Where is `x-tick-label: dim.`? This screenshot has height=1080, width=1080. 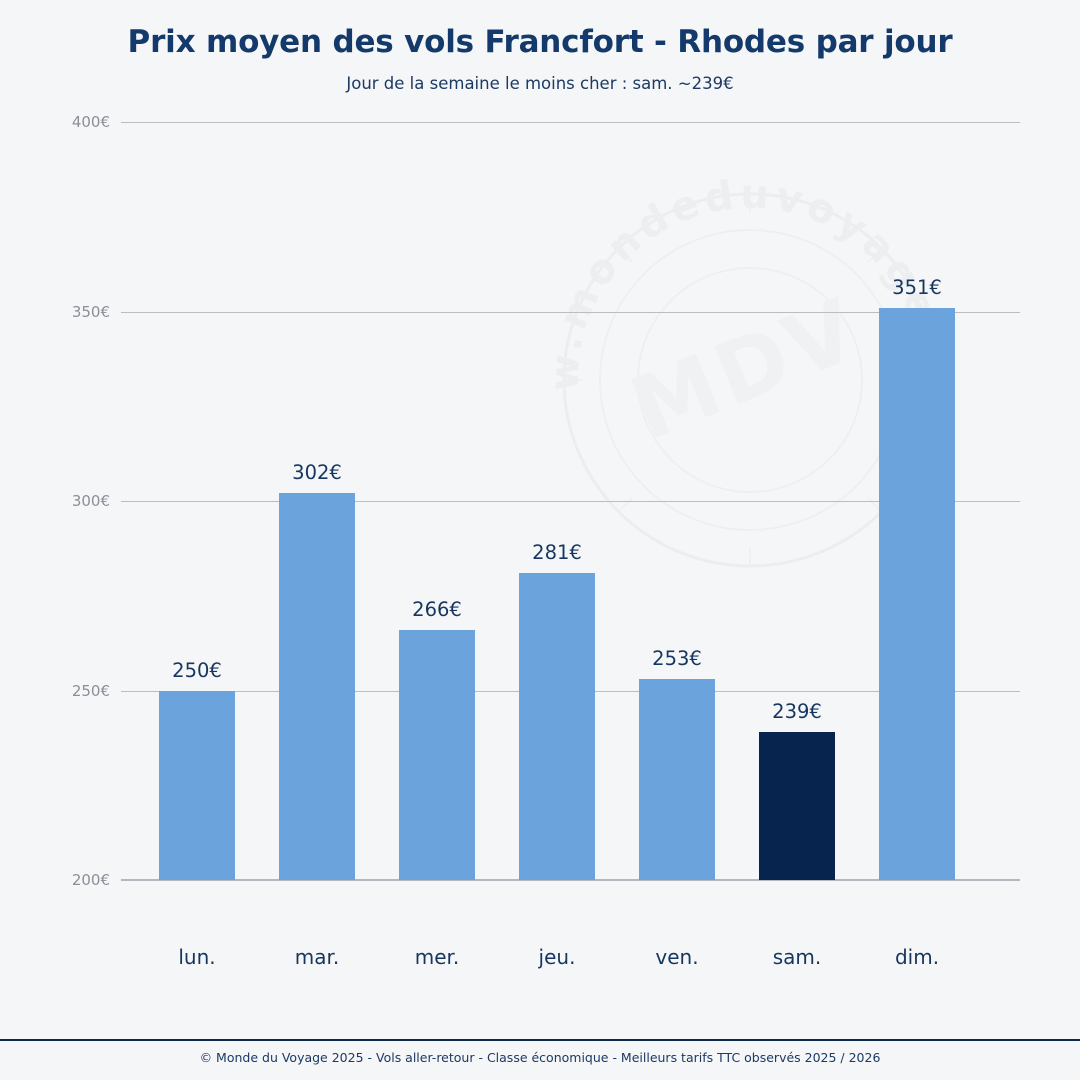
x-tick-label: dim. is located at coordinates (917, 957).